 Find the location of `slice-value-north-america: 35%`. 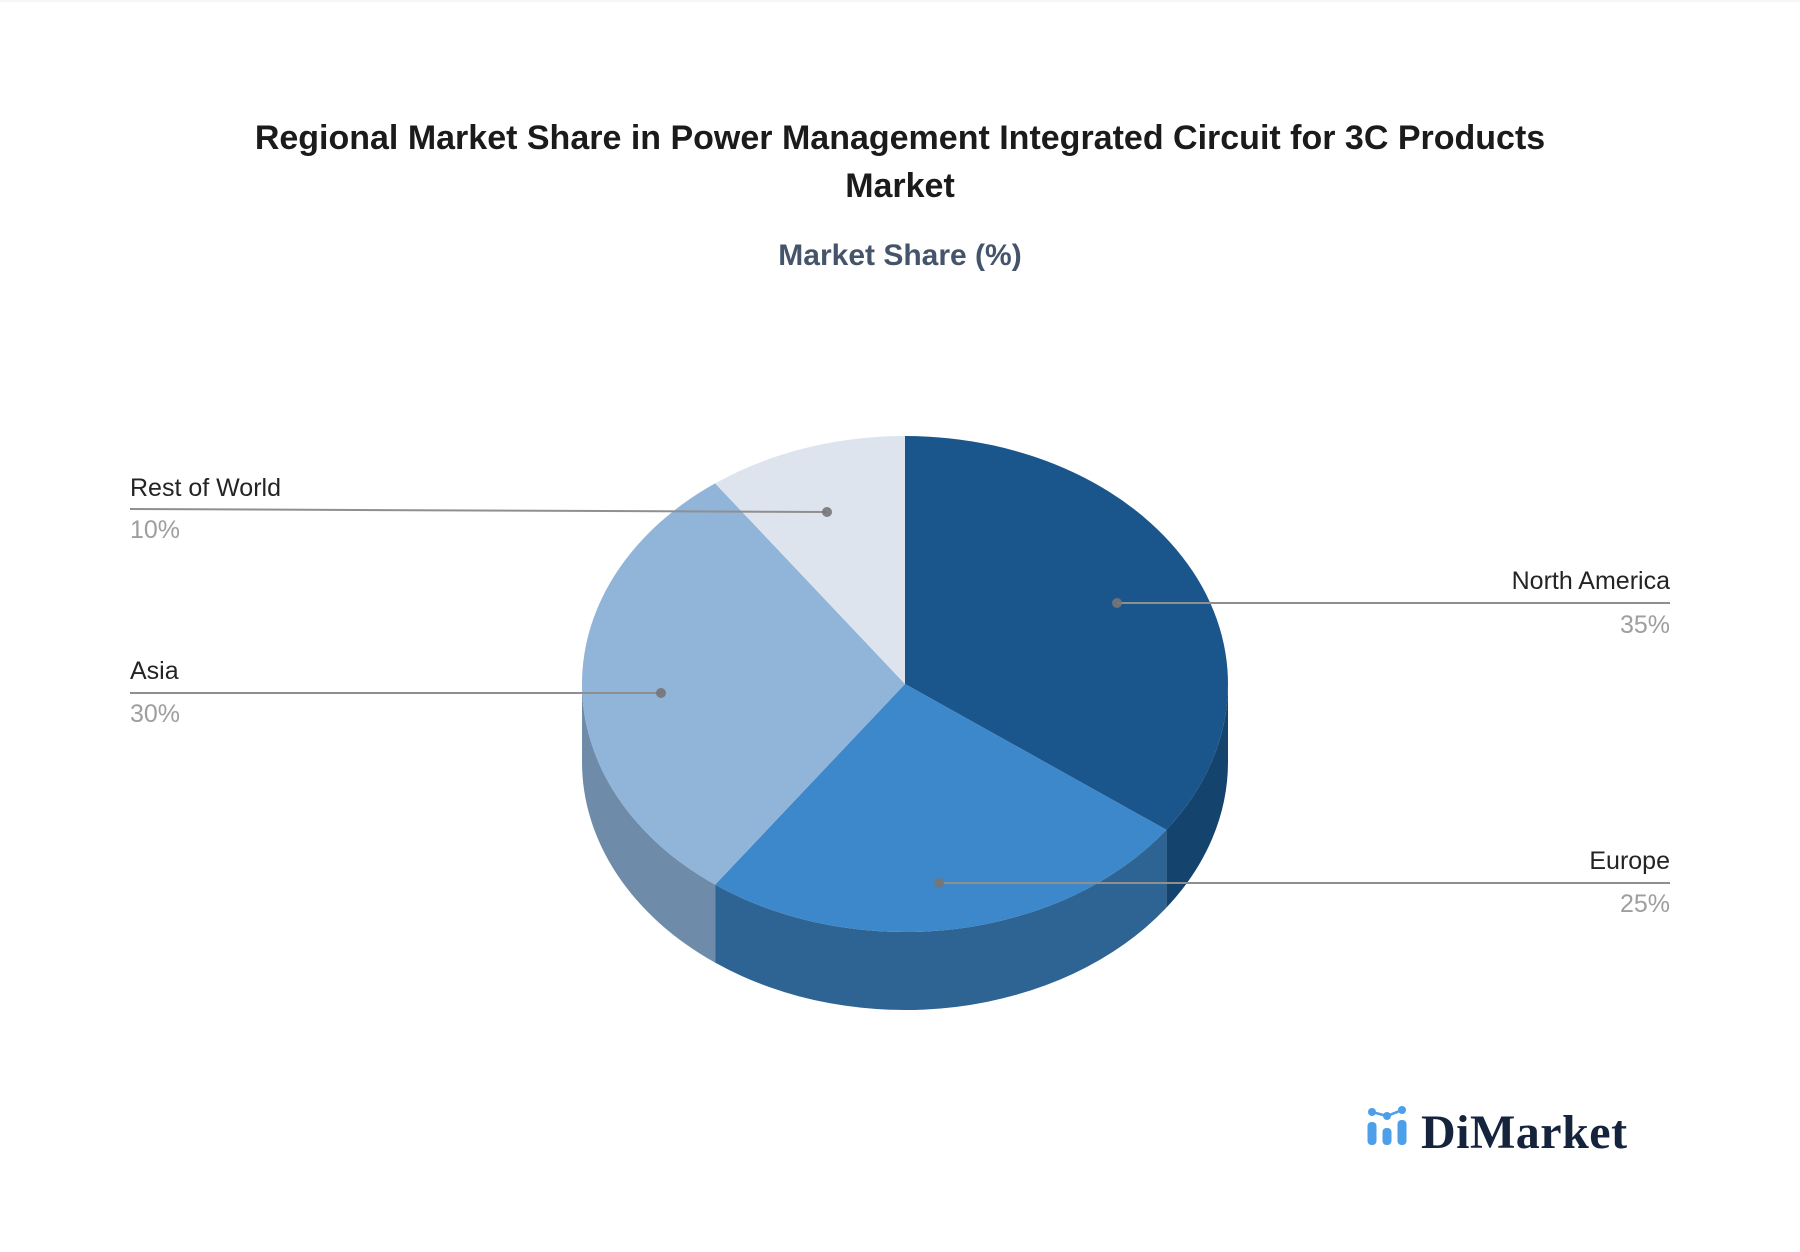

slice-value-north-america: 35% is located at coordinates (1644, 625).